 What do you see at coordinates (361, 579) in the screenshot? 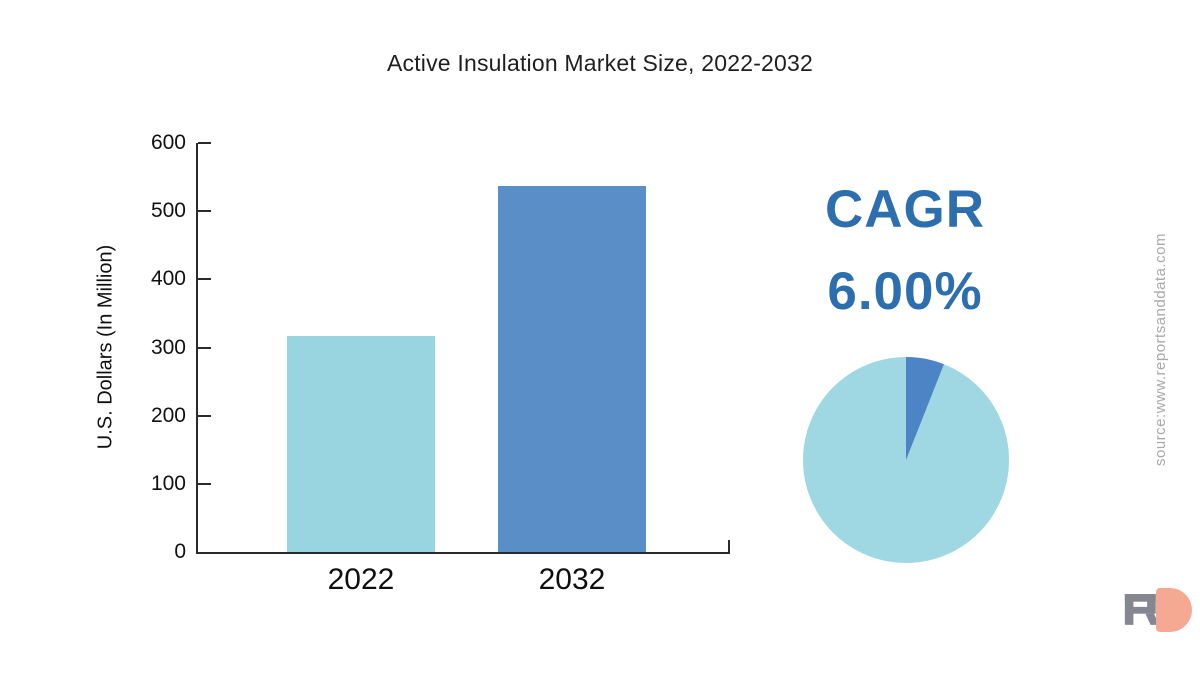
I see `x-tick-label-2022: 2022` at bounding box center [361, 579].